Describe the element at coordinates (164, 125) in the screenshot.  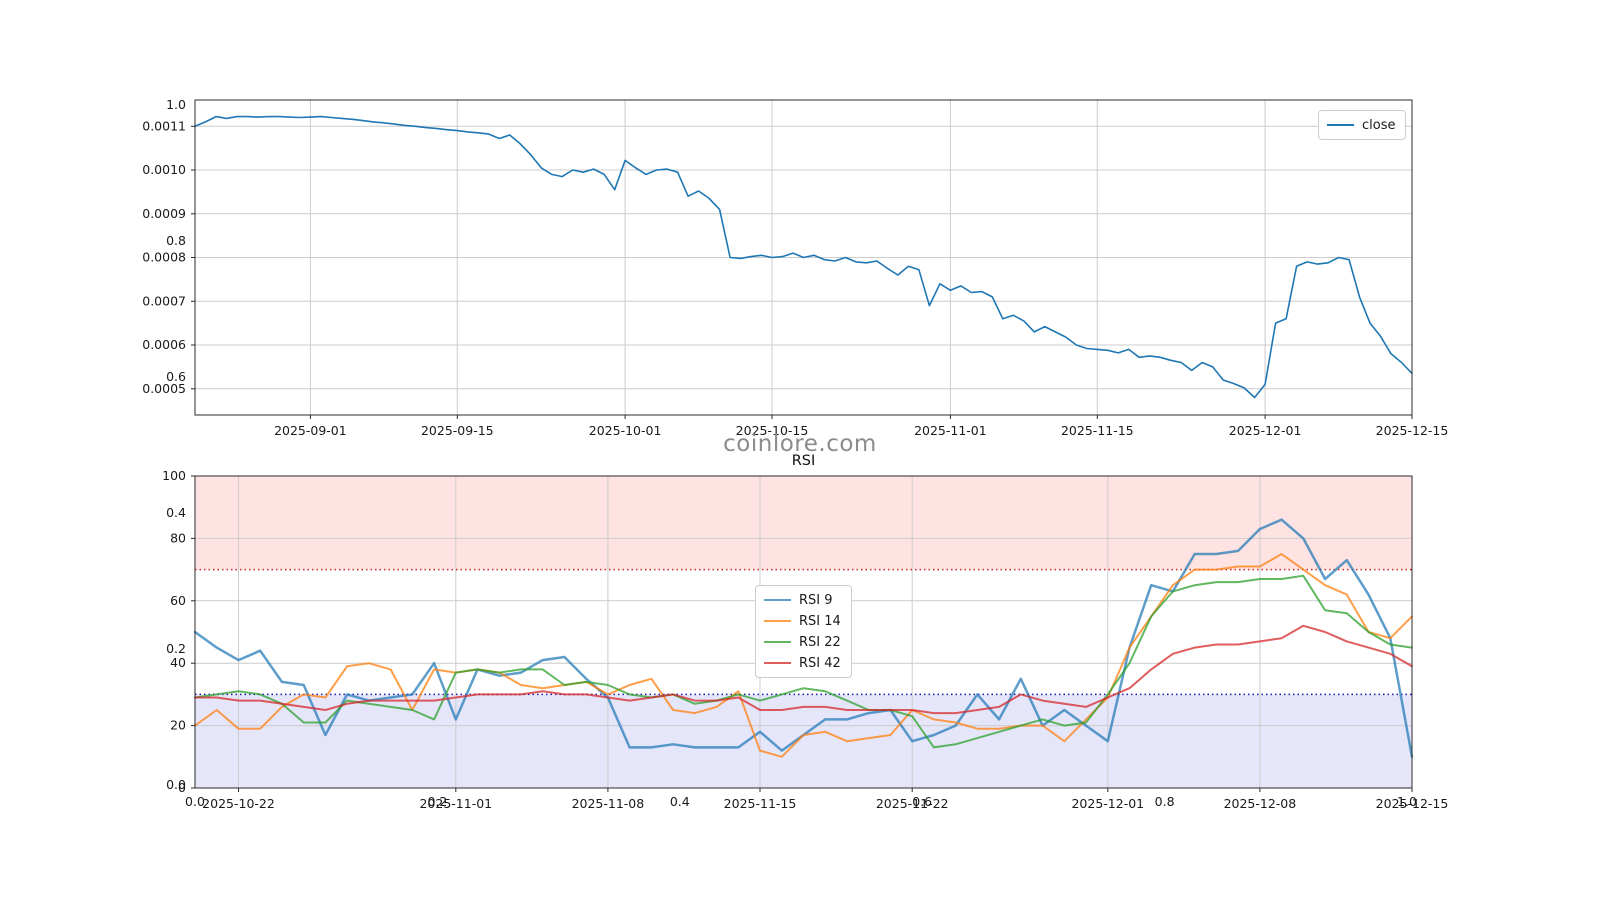
I see `y-tick-label: 0.0011` at that location.